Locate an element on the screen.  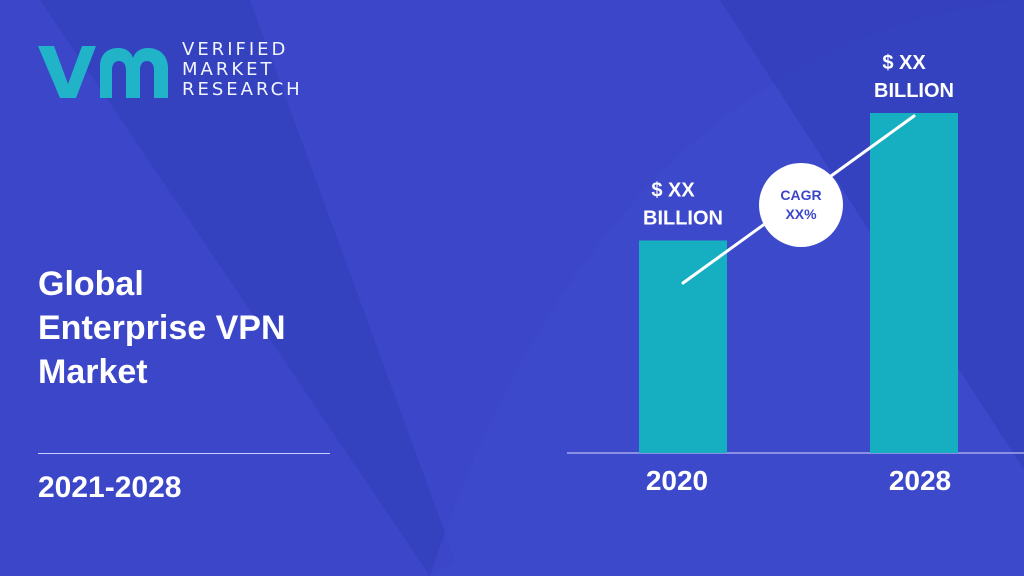
page-title: Global Enterprise VPN Market is located at coordinates (198, 328).